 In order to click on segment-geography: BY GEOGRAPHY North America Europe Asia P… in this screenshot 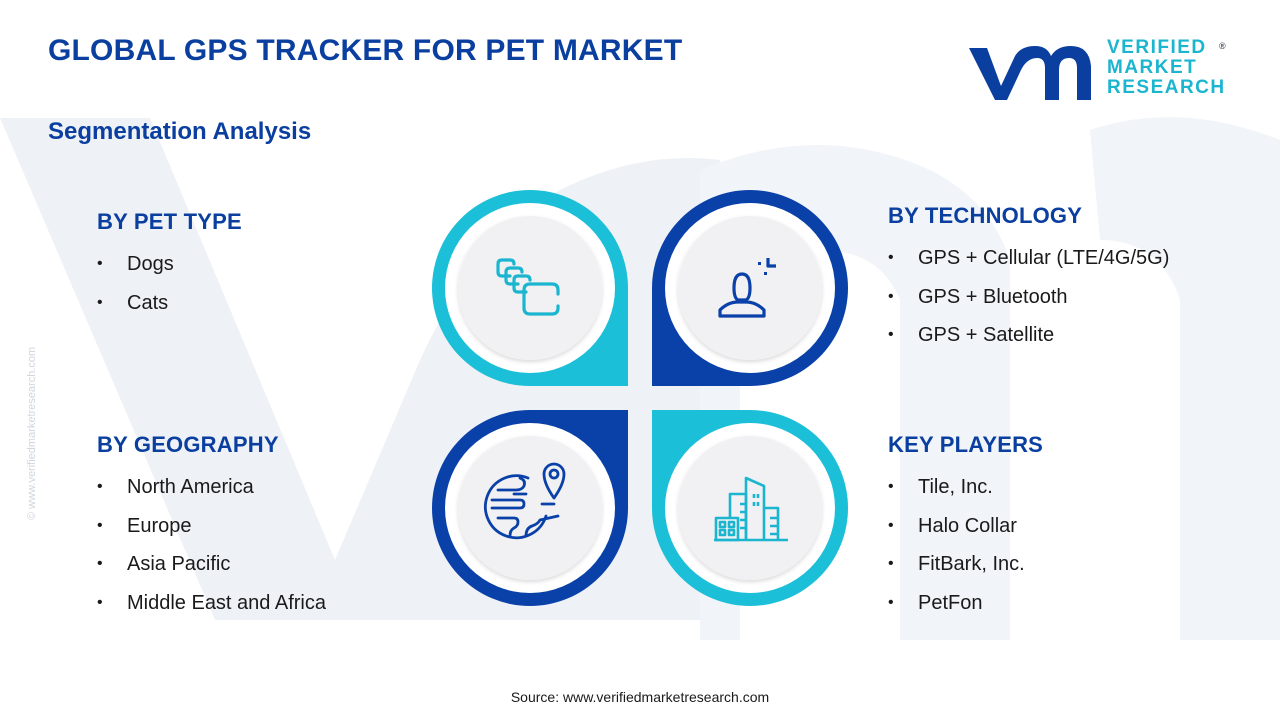, I will do `click(211, 527)`.